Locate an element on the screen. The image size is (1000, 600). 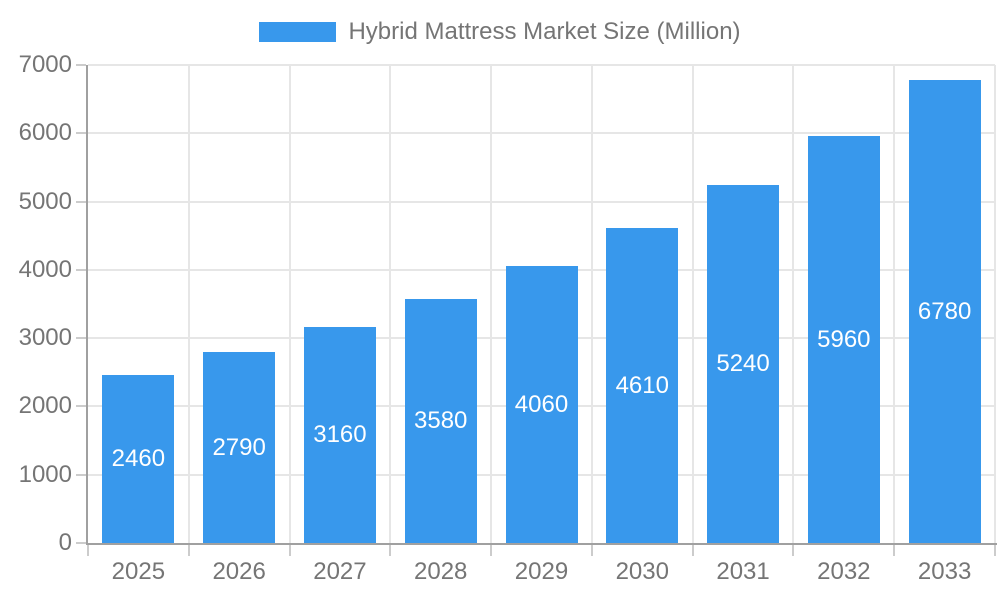
y-axis-label: 4000 is located at coordinates (45, 269).